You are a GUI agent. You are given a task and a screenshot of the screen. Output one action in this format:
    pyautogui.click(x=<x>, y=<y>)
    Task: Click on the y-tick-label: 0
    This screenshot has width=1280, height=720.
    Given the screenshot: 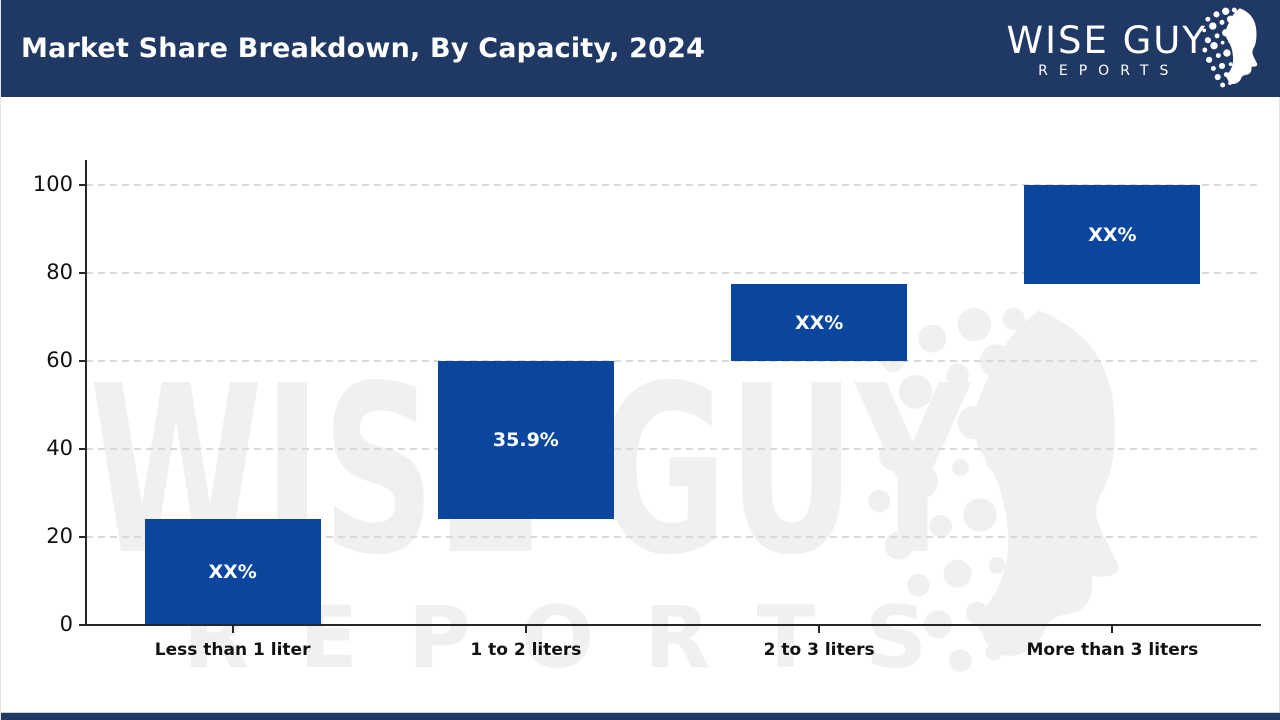 What is the action you would take?
    pyautogui.click(x=66, y=624)
    